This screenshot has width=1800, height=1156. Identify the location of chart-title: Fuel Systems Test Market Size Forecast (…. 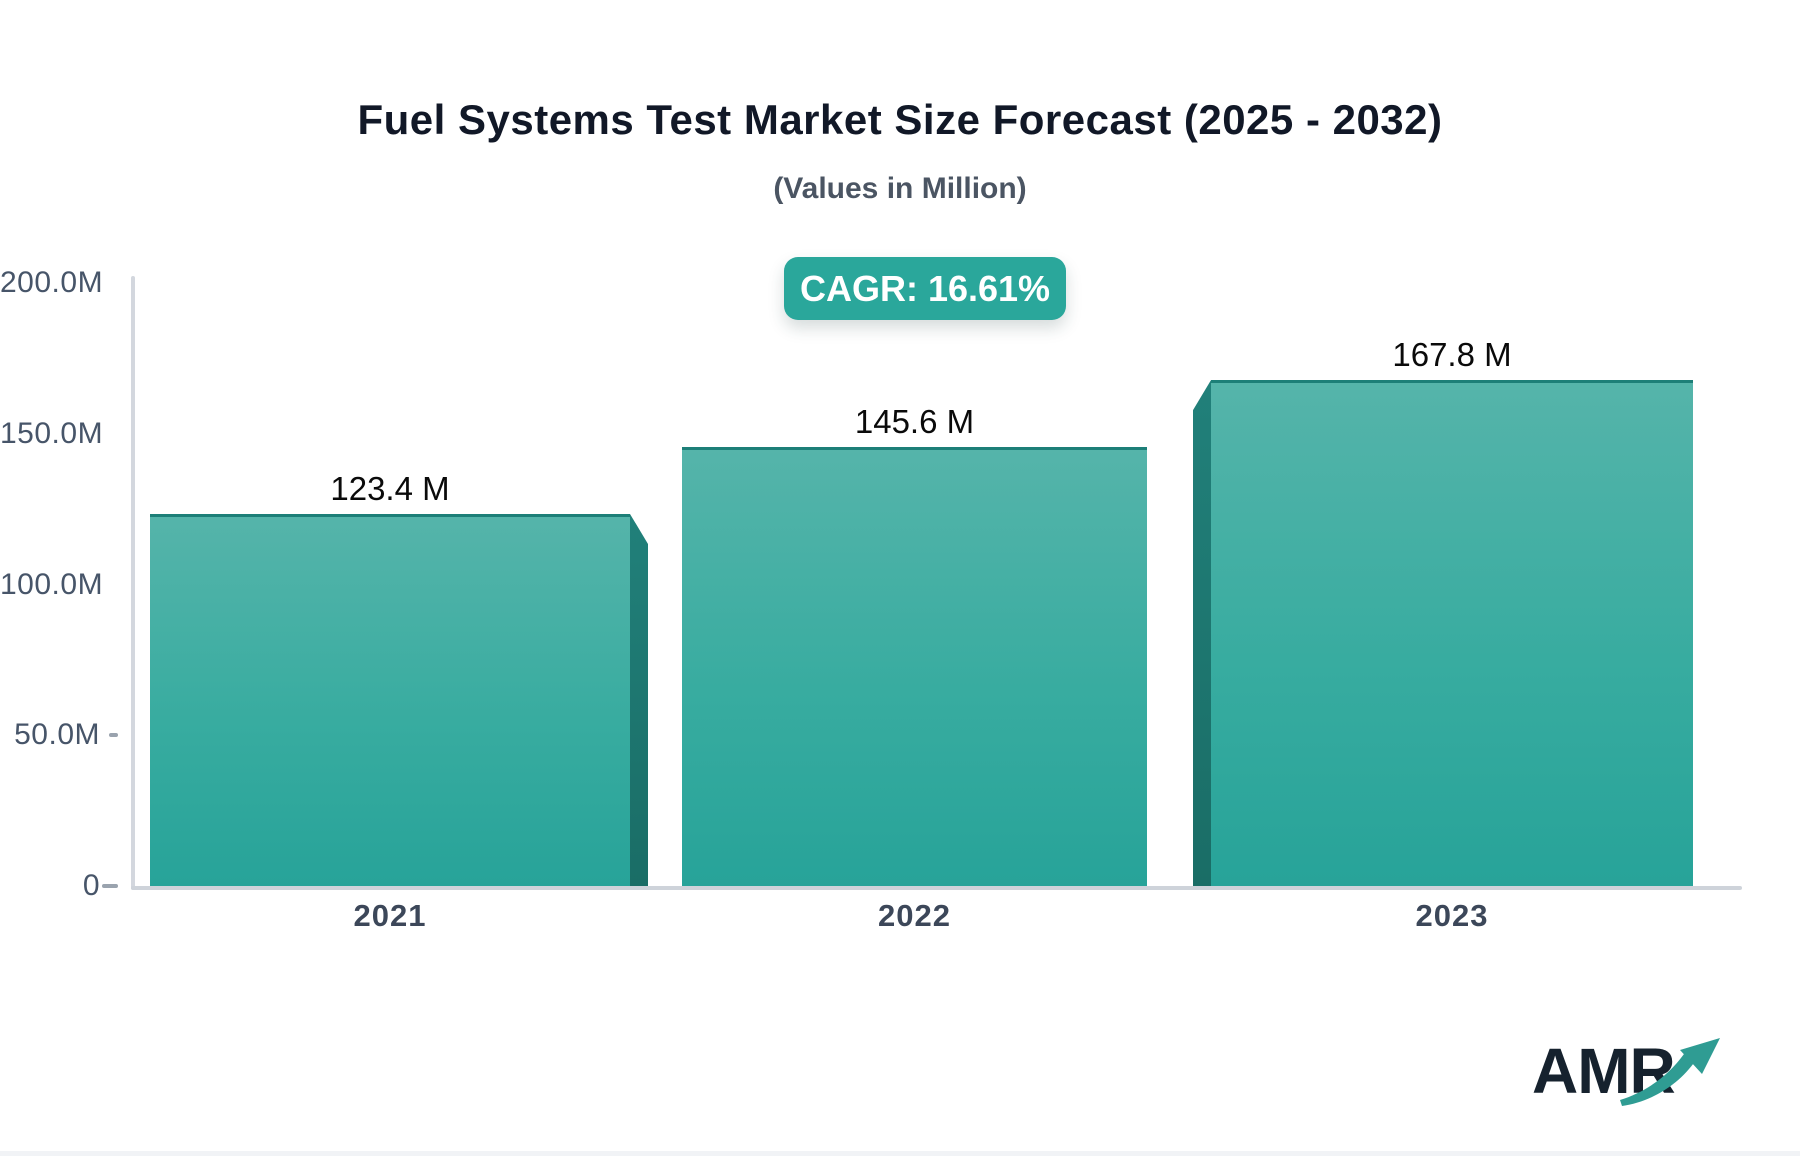
(900, 119).